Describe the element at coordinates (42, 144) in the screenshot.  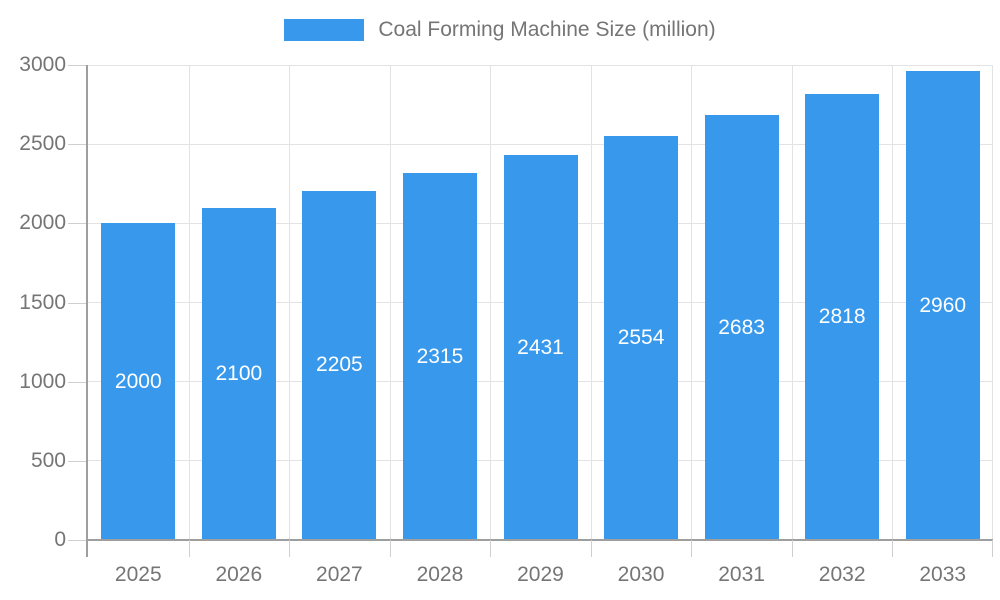
I see `y-axis-tick-label: 2500` at that location.